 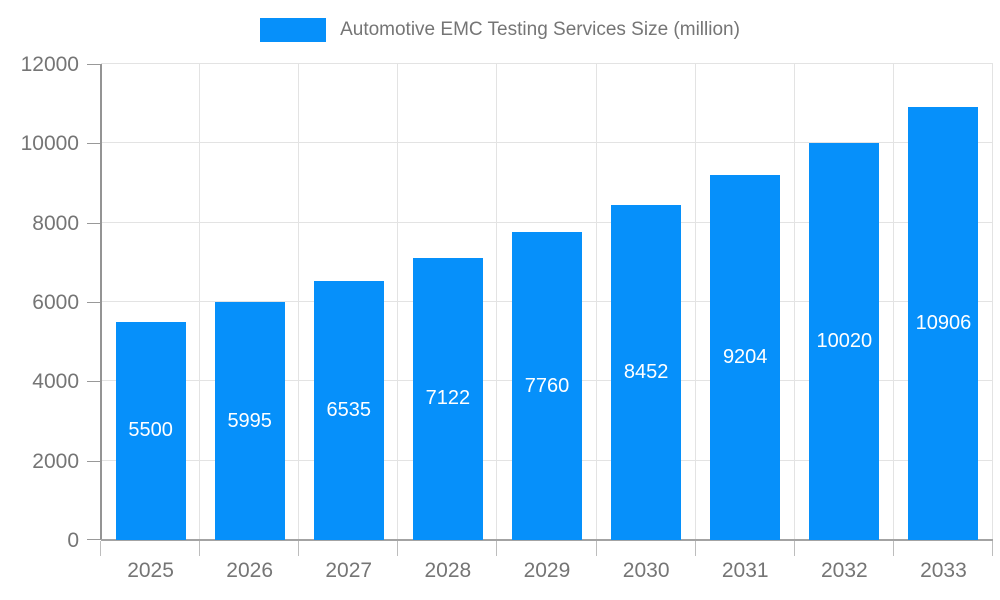 I want to click on x-axis-label: 2031, so click(x=745, y=570).